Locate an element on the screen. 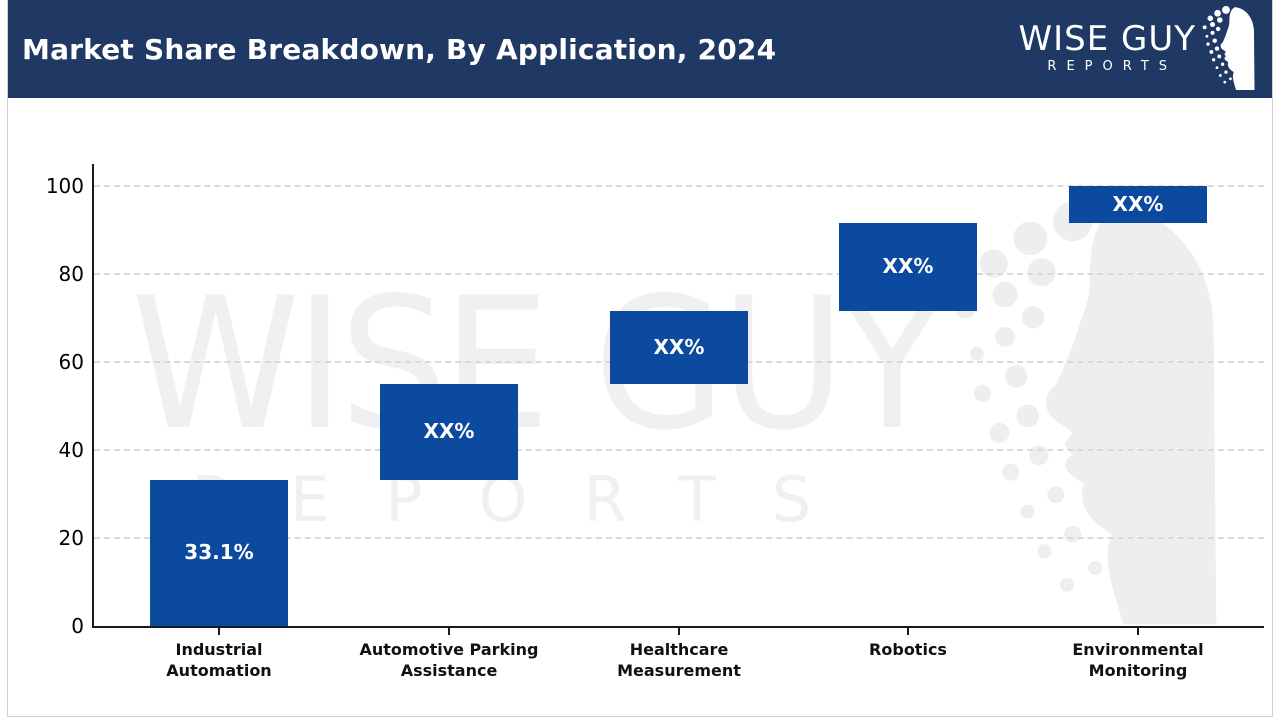 The height and width of the screenshot is (720, 1280). y-tick-label: 80 is located at coordinates (71, 274).